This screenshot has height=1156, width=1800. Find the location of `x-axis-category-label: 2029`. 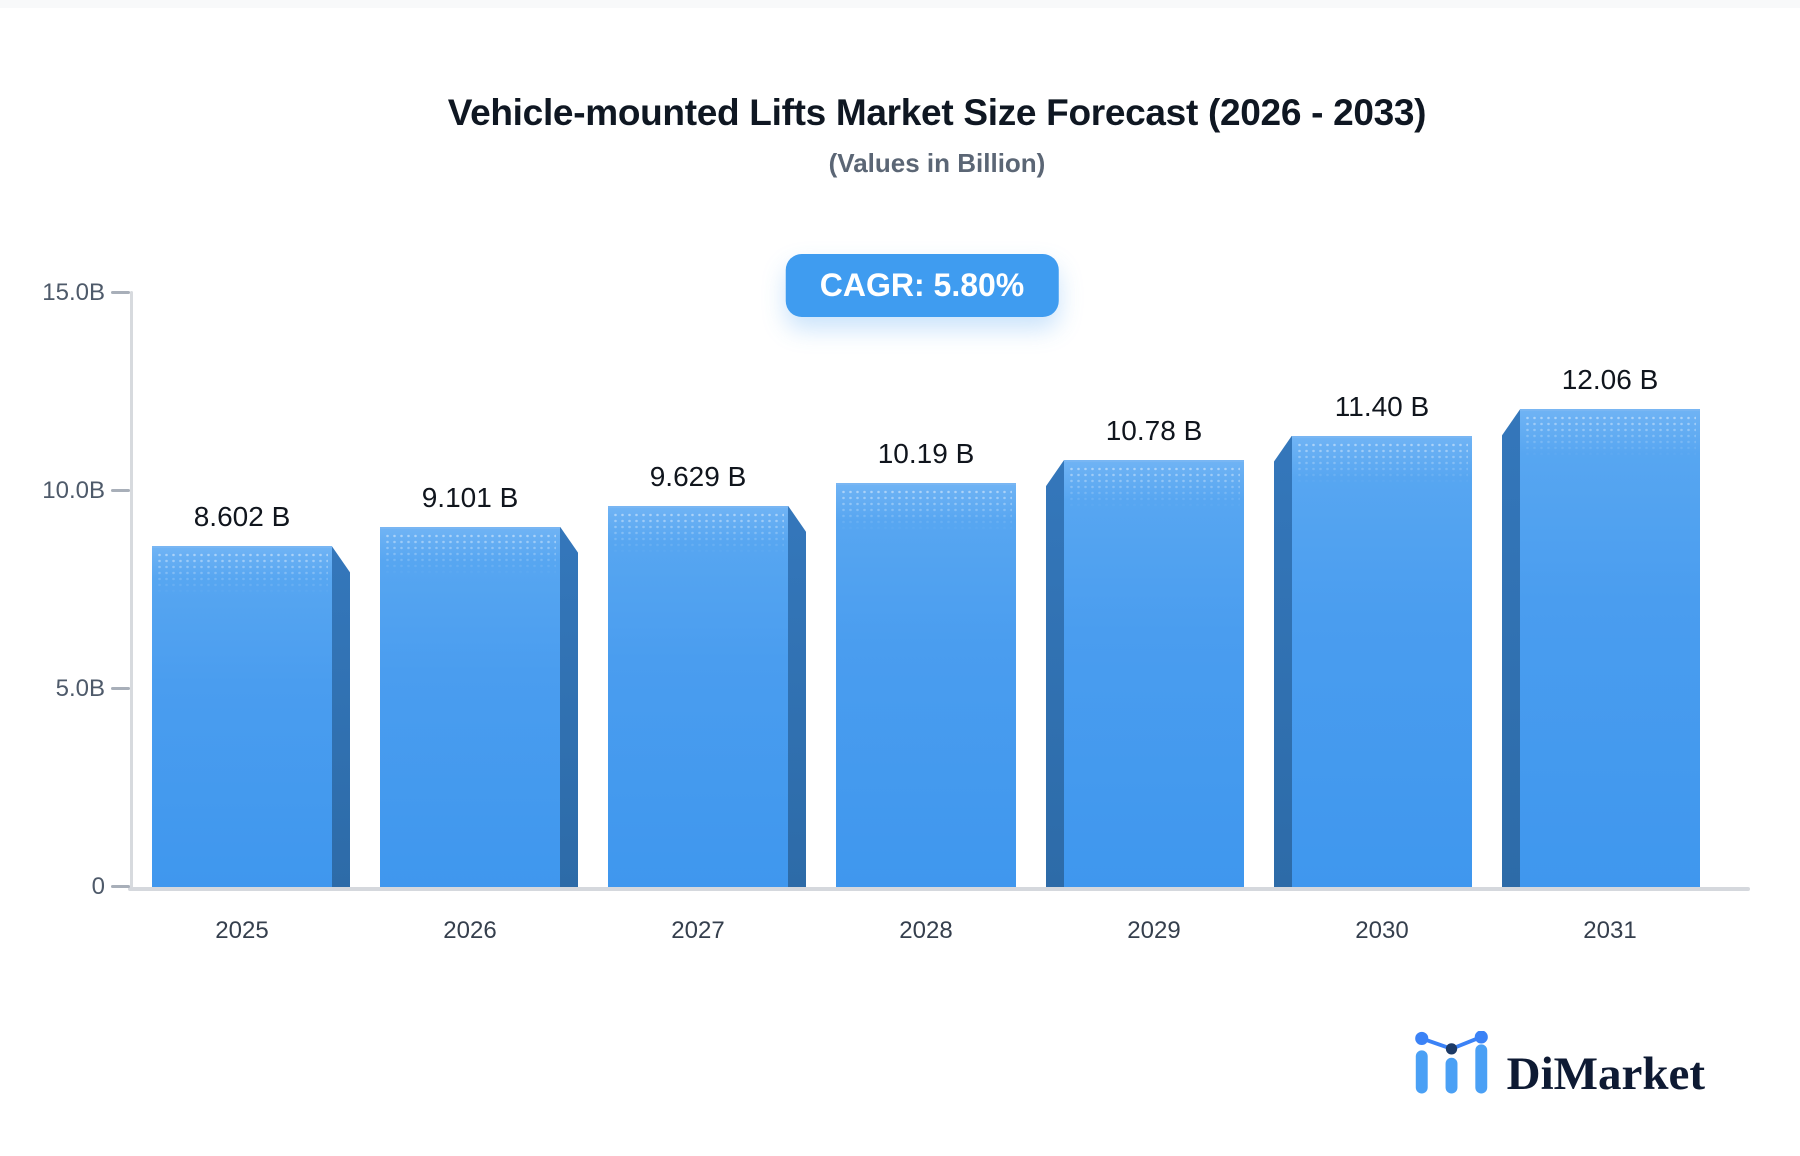

x-axis-category-label: 2029 is located at coordinates (1154, 930).